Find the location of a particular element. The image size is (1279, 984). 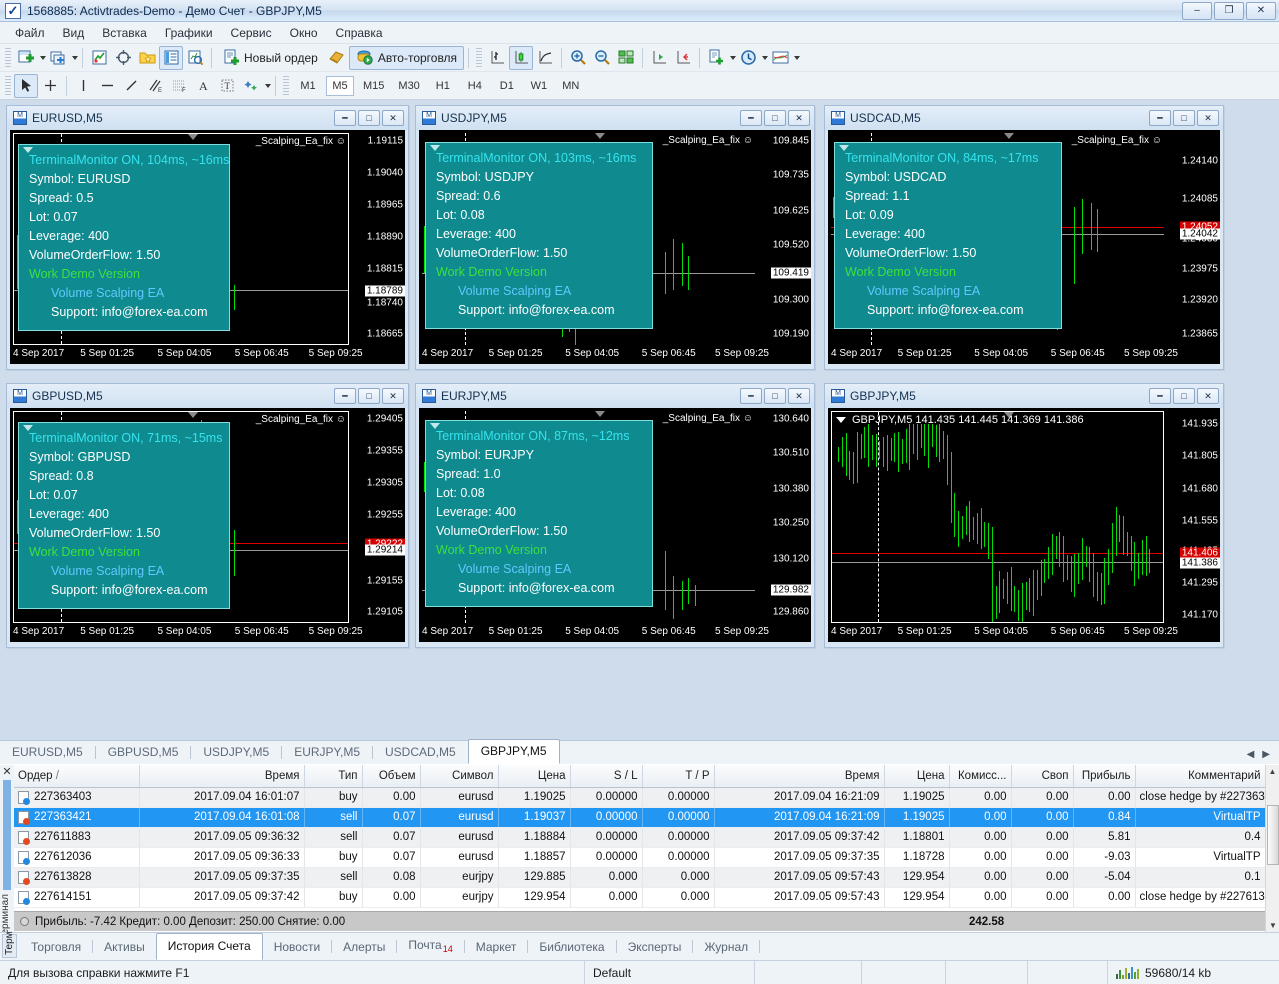

chart-titlebar: M USDCAD,M5 ━ □ ✕ is located at coordinates (1024, 118).